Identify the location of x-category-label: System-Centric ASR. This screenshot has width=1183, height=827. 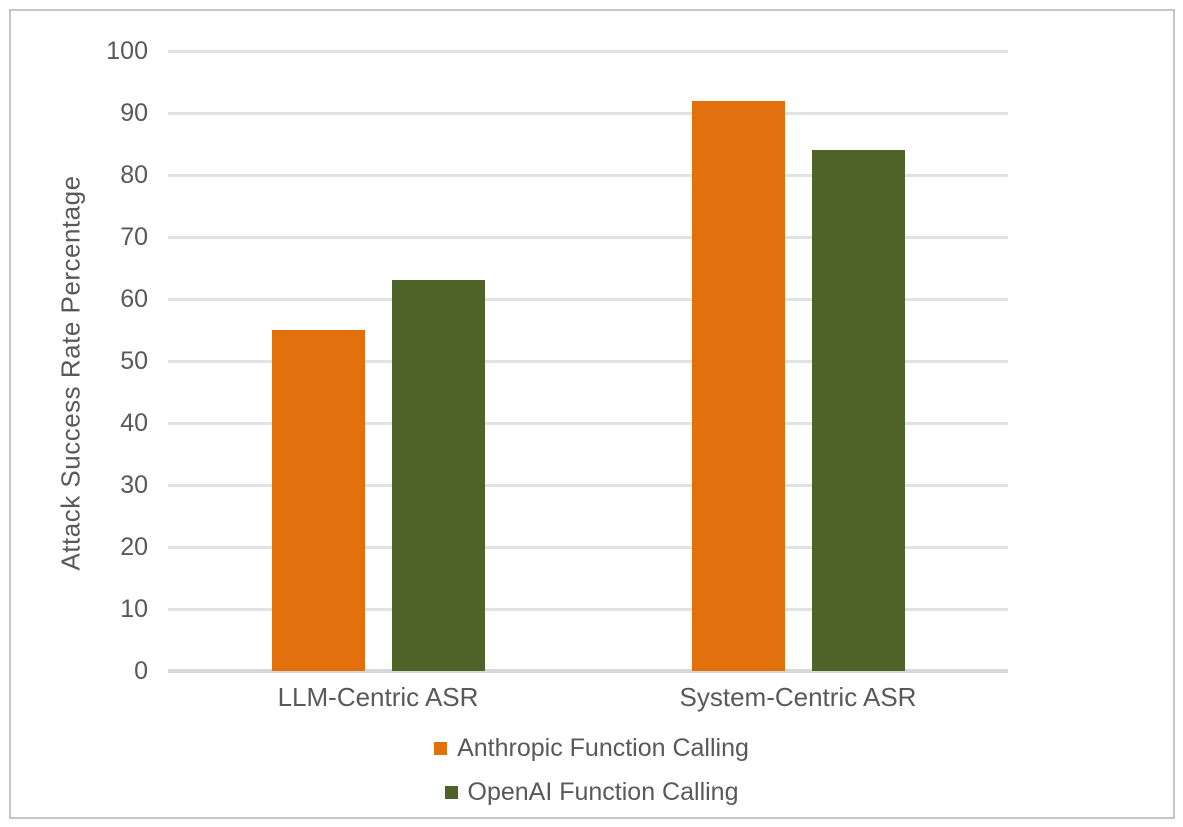
(798, 697).